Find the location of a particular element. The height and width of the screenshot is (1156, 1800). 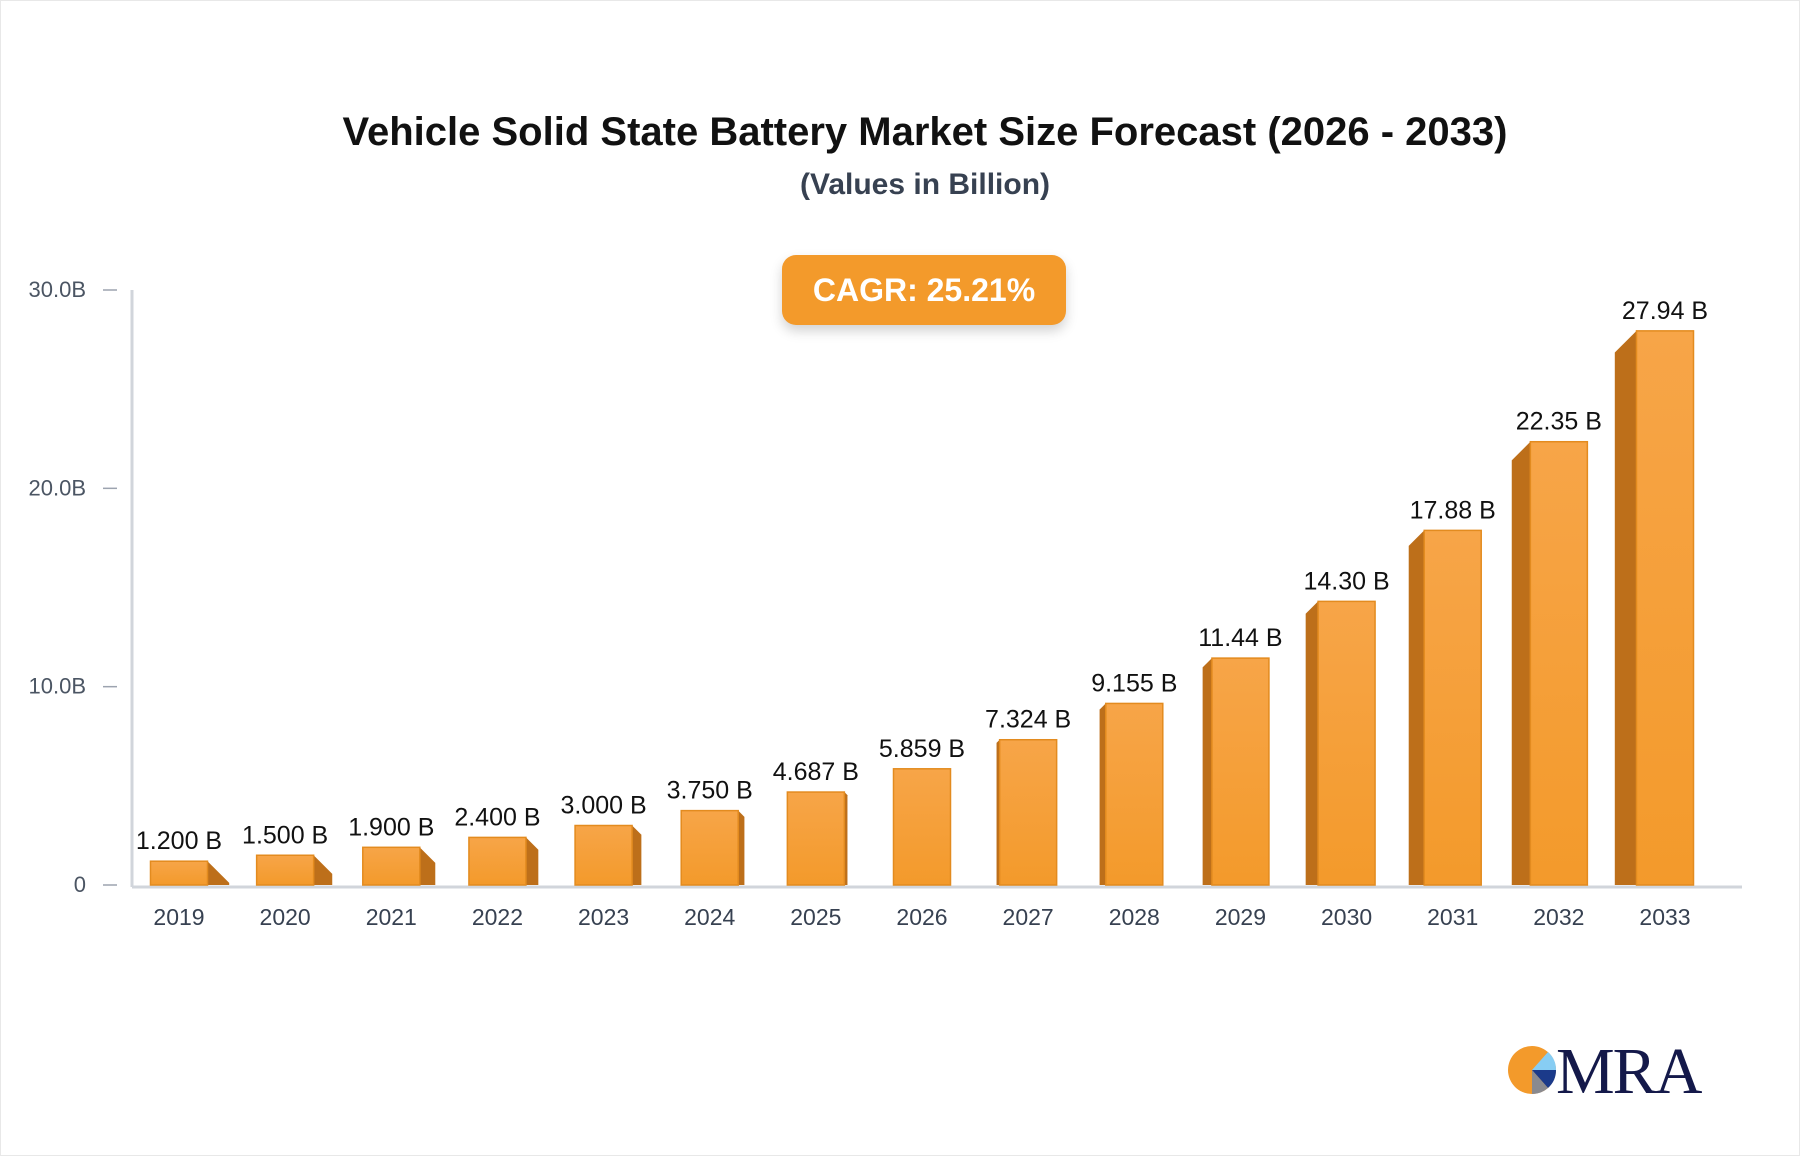

data-label: 27.94 B is located at coordinates (1665, 311).